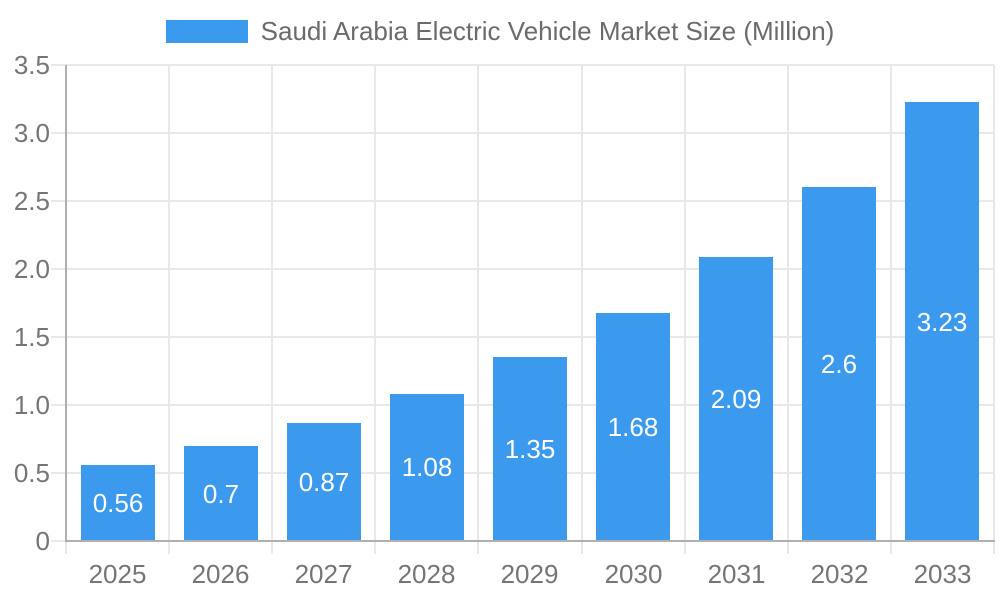 The height and width of the screenshot is (600, 1000). I want to click on bar: 3.23, so click(942, 321).